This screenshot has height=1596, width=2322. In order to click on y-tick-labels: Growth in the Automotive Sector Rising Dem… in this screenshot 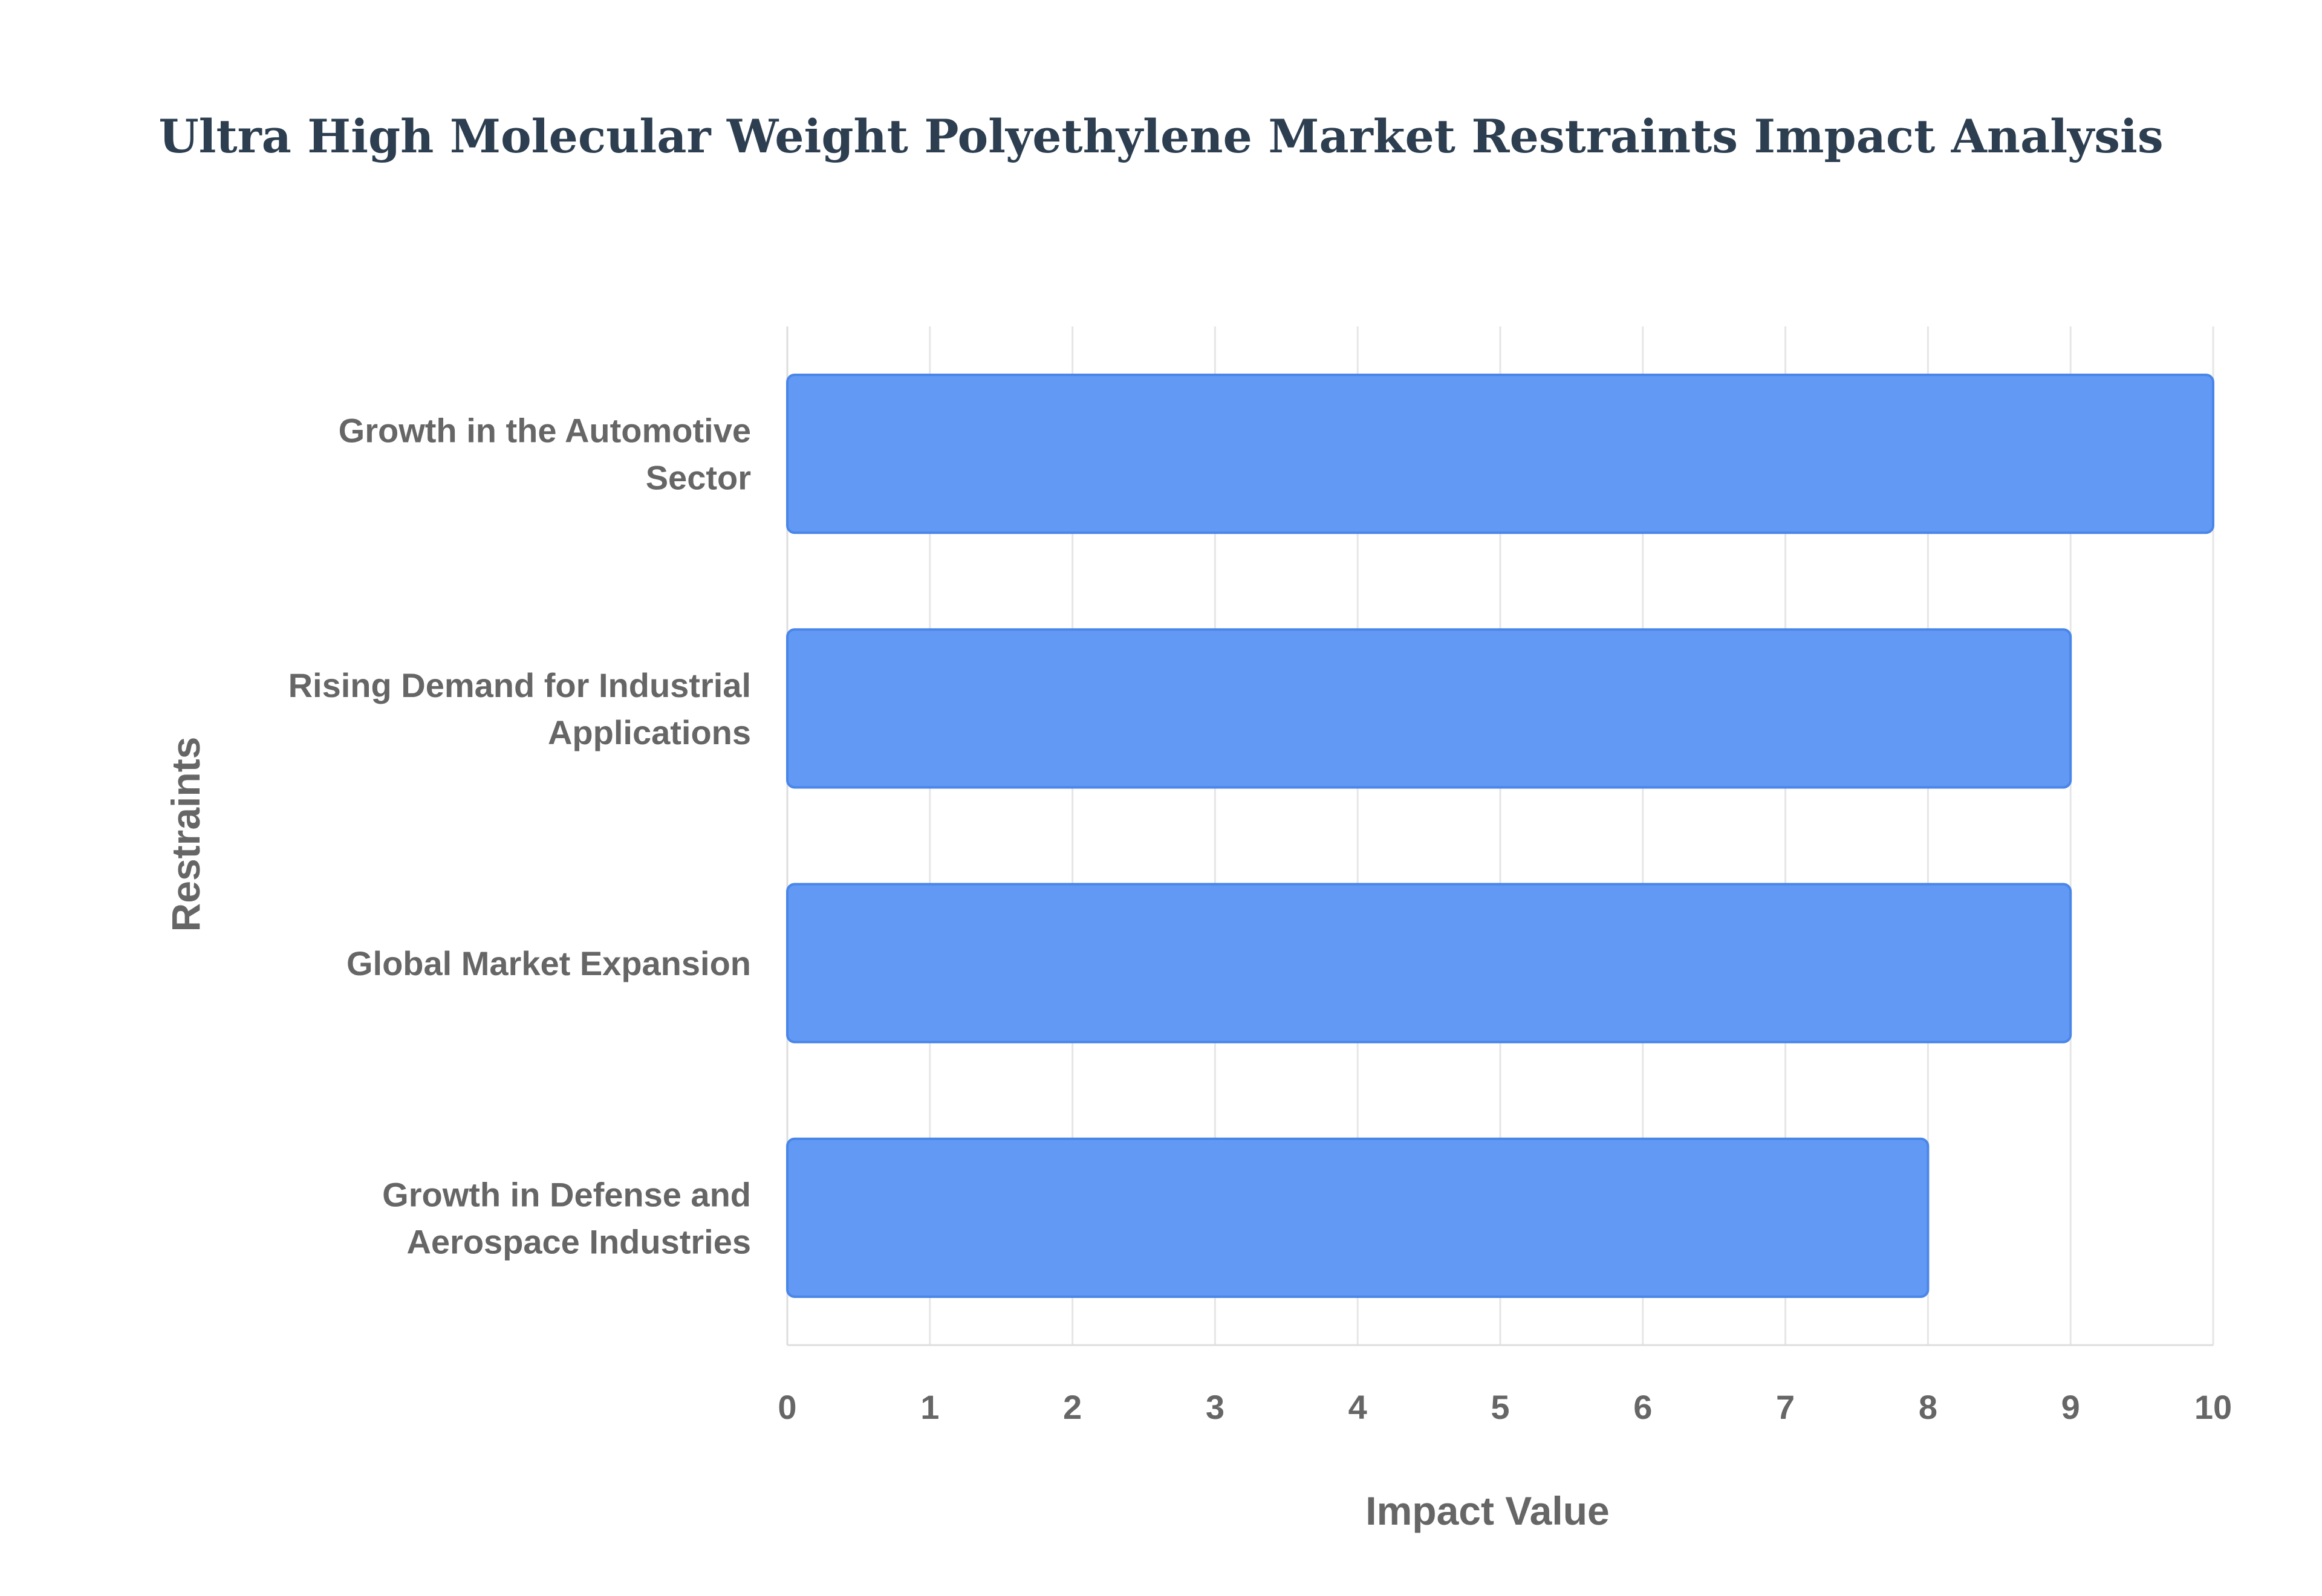, I will do `click(519, 836)`.